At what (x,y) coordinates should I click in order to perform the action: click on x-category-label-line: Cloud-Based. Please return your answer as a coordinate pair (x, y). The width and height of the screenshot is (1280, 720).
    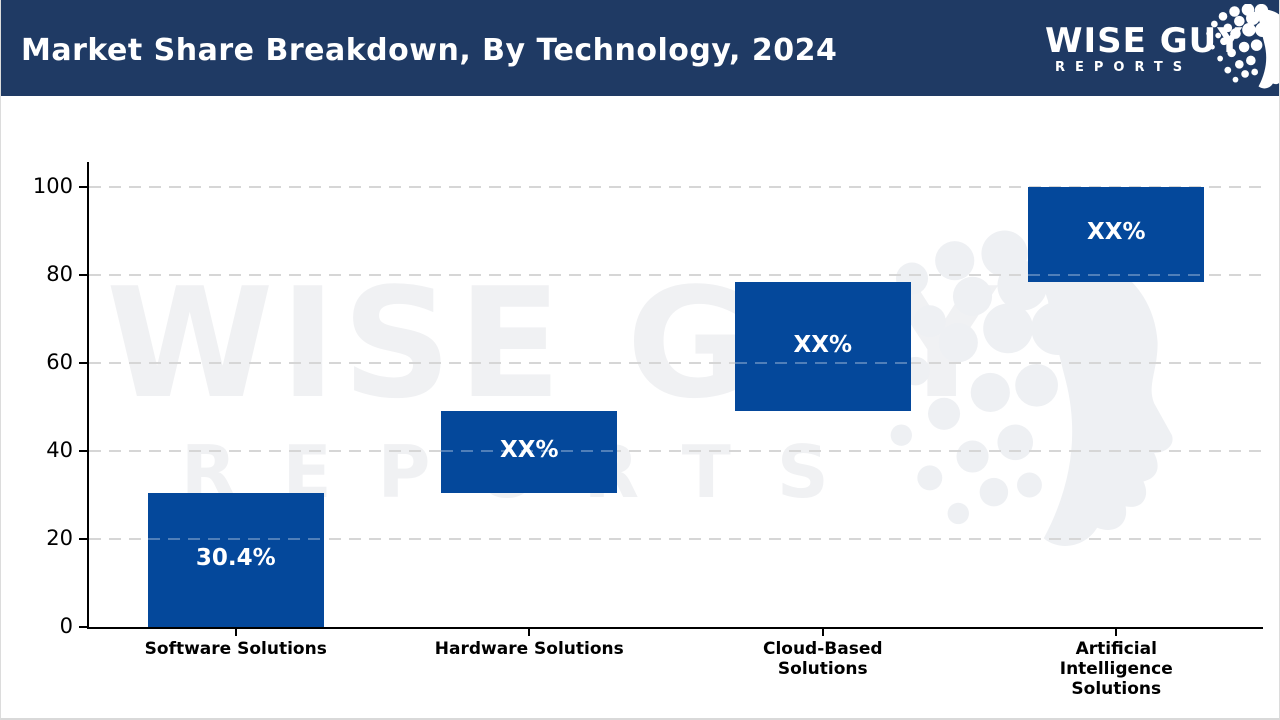
    Looking at the image, I should click on (822, 649).